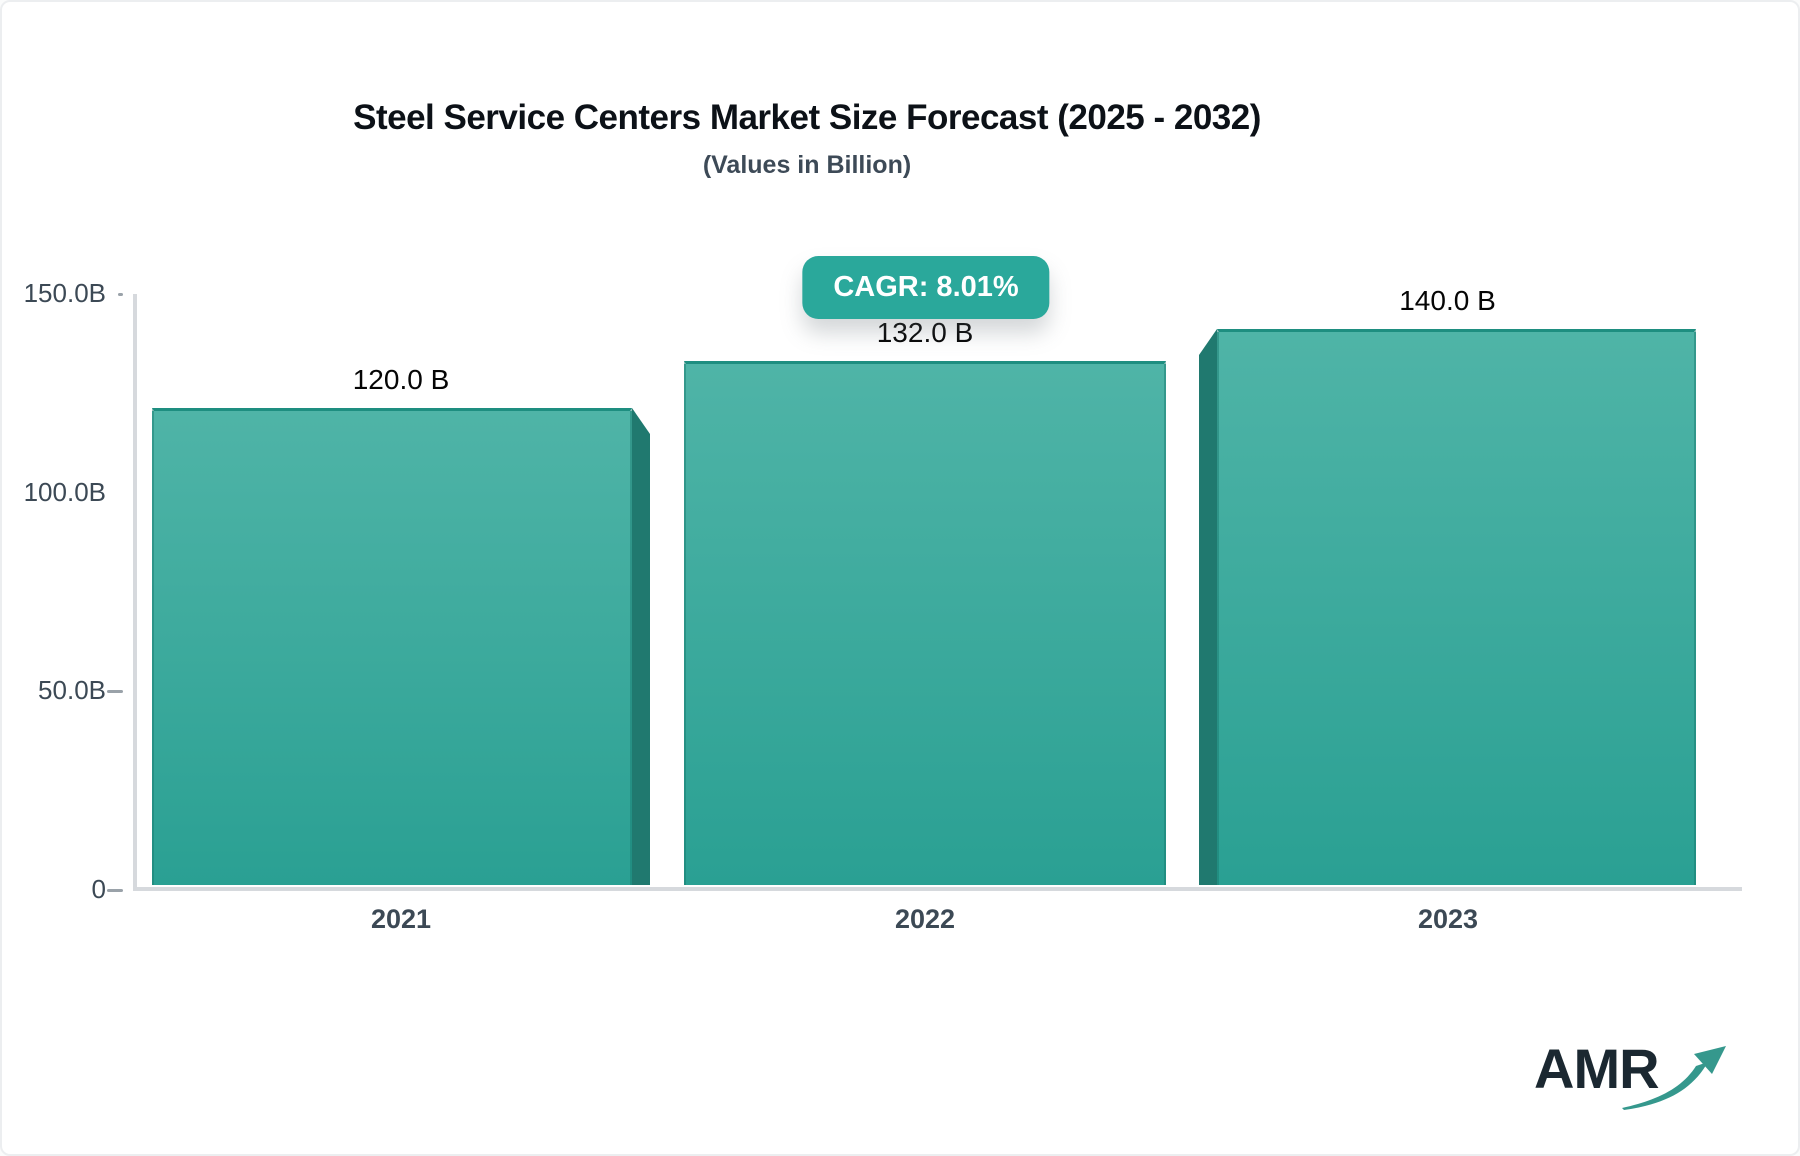 The width and height of the screenshot is (1800, 1156). Describe the element at coordinates (925, 332) in the screenshot. I see `bar-value-label: 132.0 B` at that location.